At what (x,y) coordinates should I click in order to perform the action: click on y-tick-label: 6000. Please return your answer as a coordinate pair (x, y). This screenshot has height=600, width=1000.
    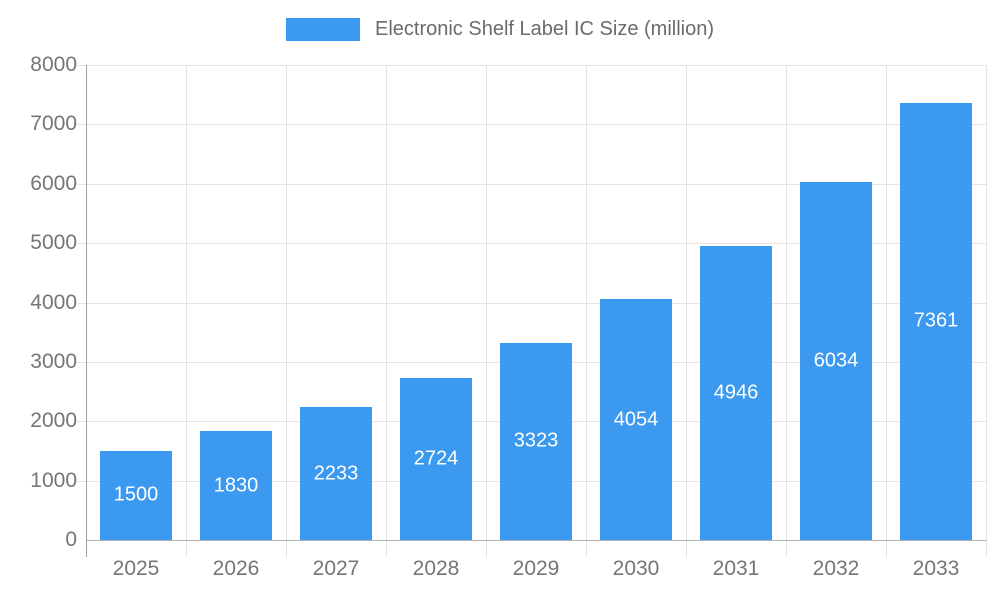
    Looking at the image, I should click on (53, 183).